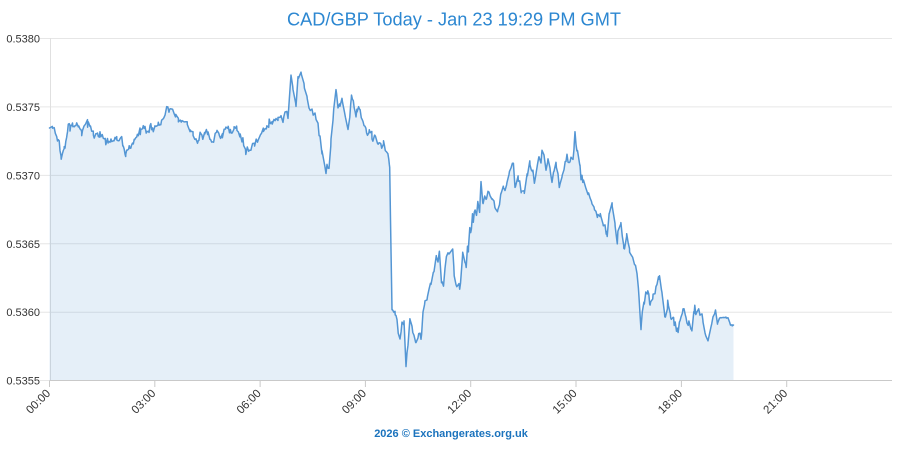 This screenshot has width=900, height=450. What do you see at coordinates (23, 245) in the screenshot?
I see `svg-text: 0.5365` at bounding box center [23, 245].